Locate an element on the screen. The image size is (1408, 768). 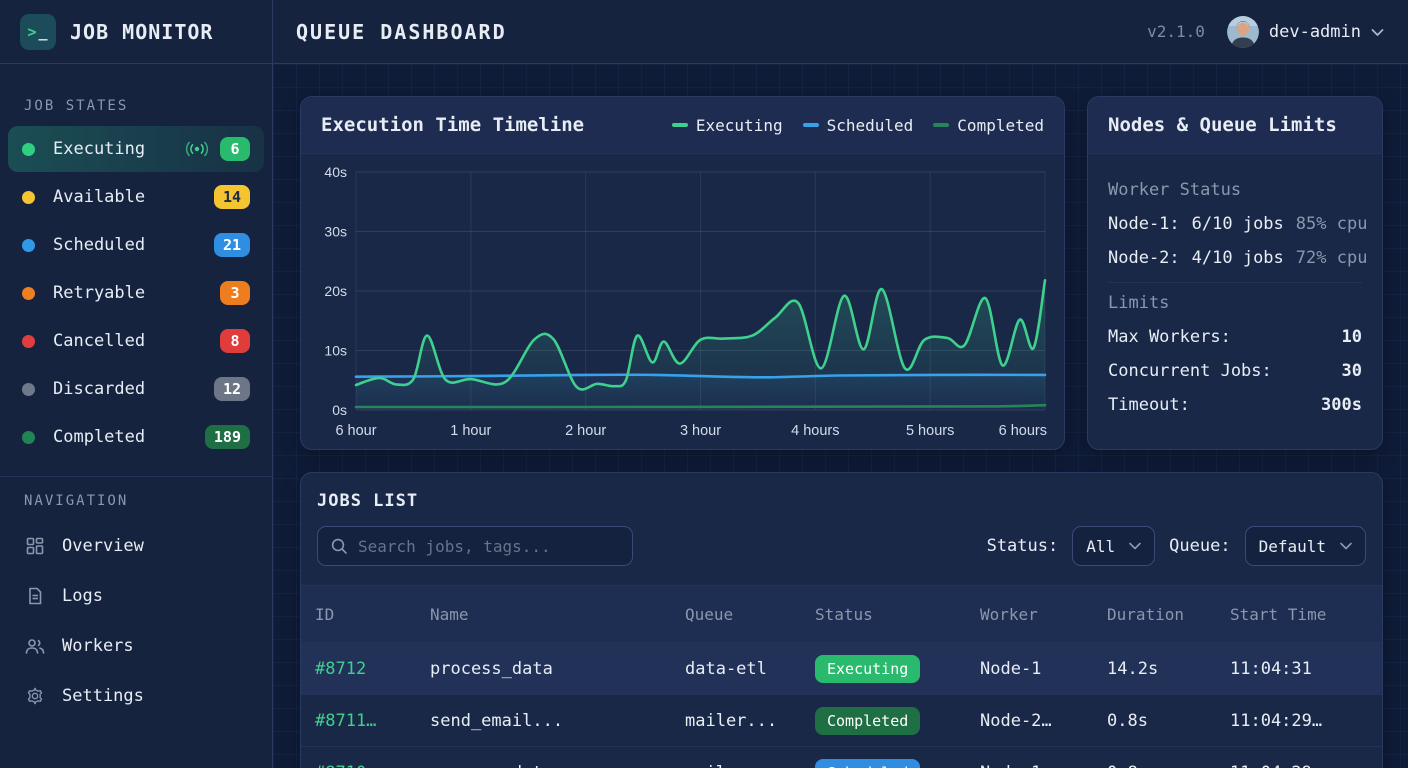
svg-text: 6 hour is located at coordinates (355, 431).